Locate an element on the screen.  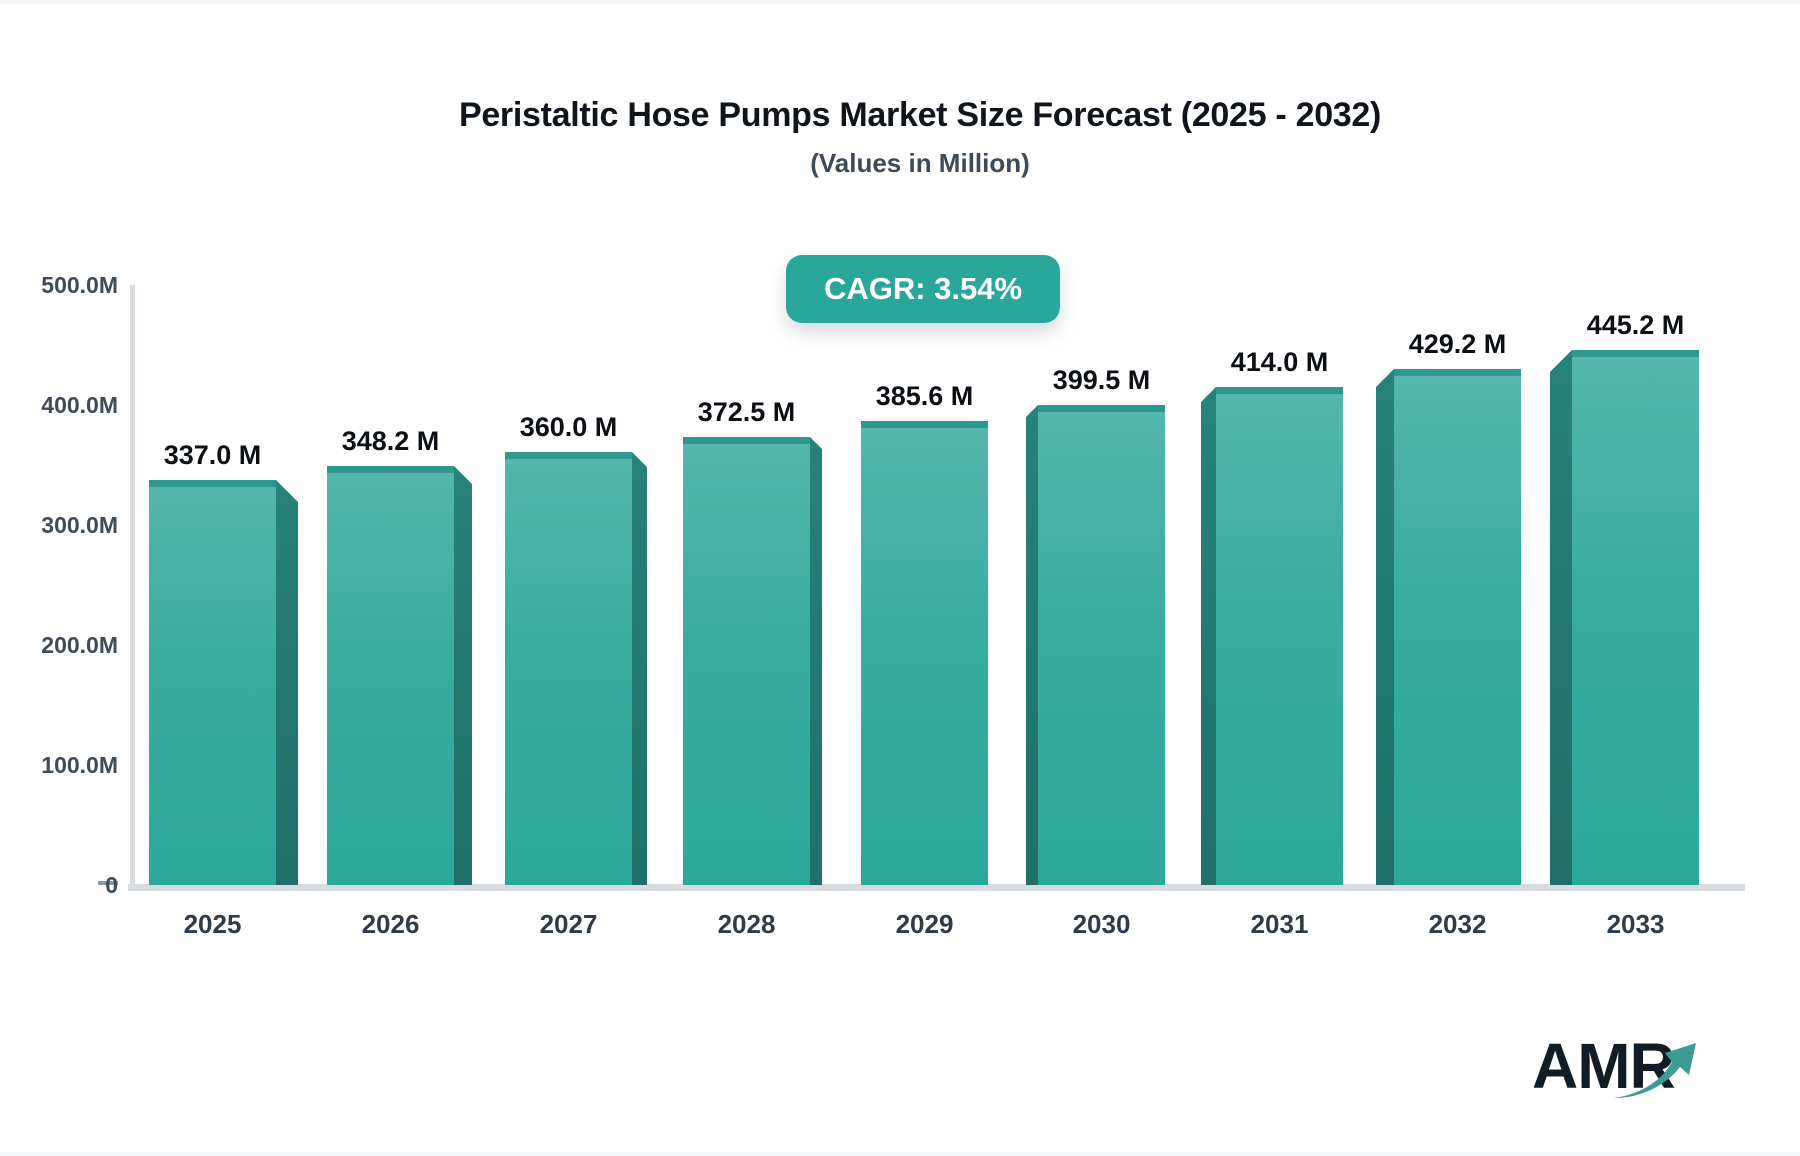
bar-2027 is located at coordinates (568, 668).